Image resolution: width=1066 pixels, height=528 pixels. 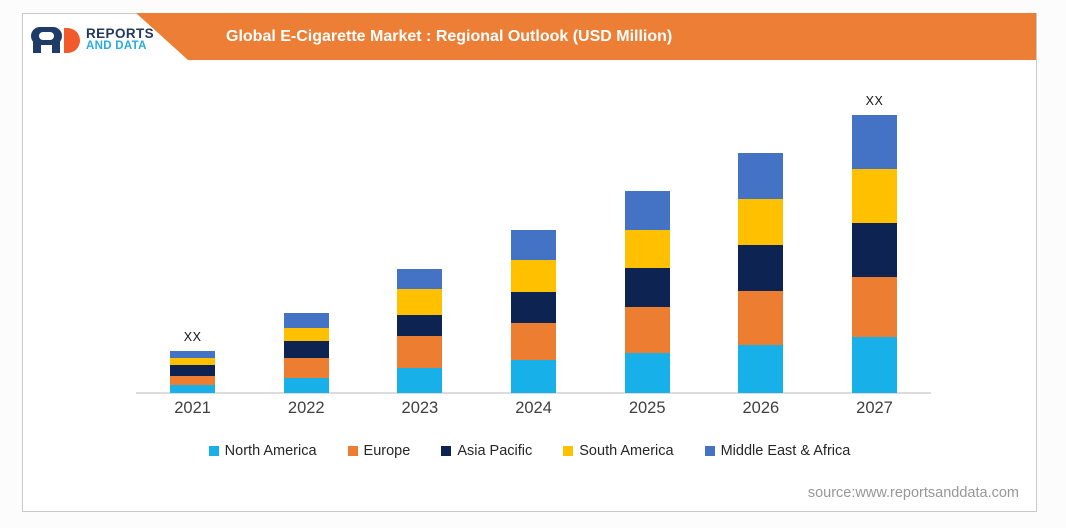 What do you see at coordinates (387, 451) in the screenshot?
I see `legend-label: Europe` at bounding box center [387, 451].